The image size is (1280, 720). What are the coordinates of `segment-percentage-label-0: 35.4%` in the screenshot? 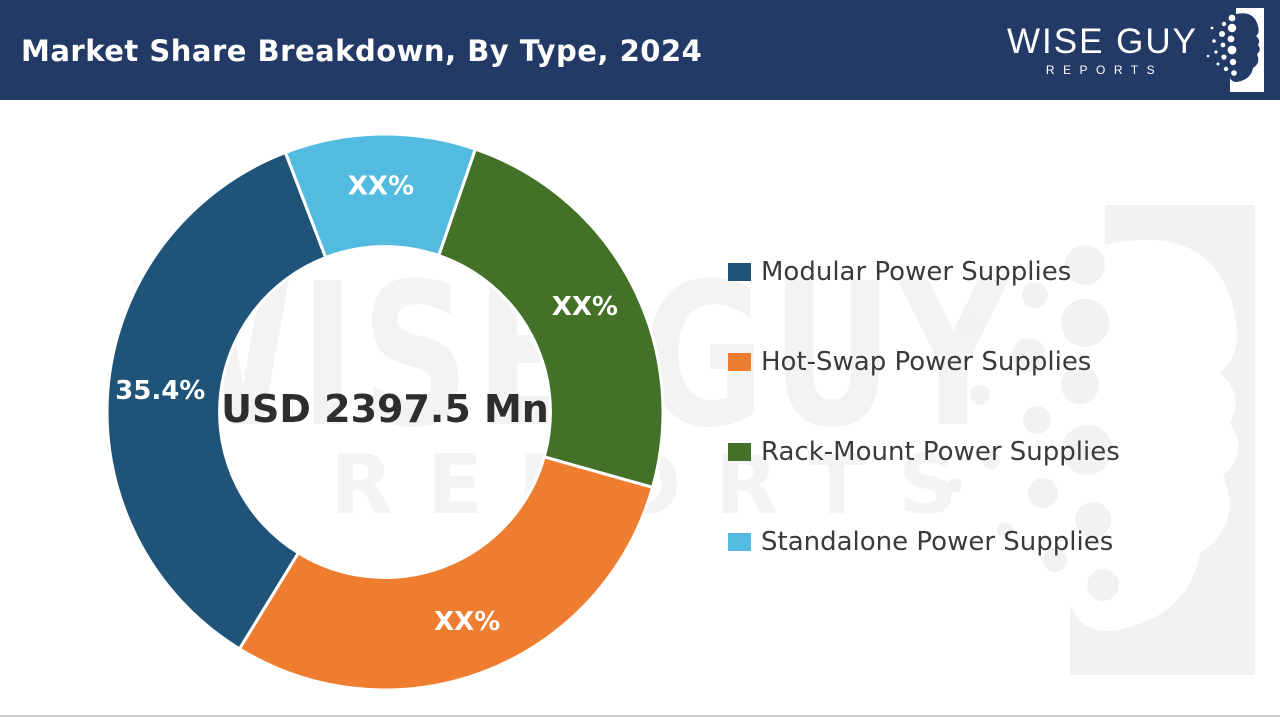 It's located at (160, 391).